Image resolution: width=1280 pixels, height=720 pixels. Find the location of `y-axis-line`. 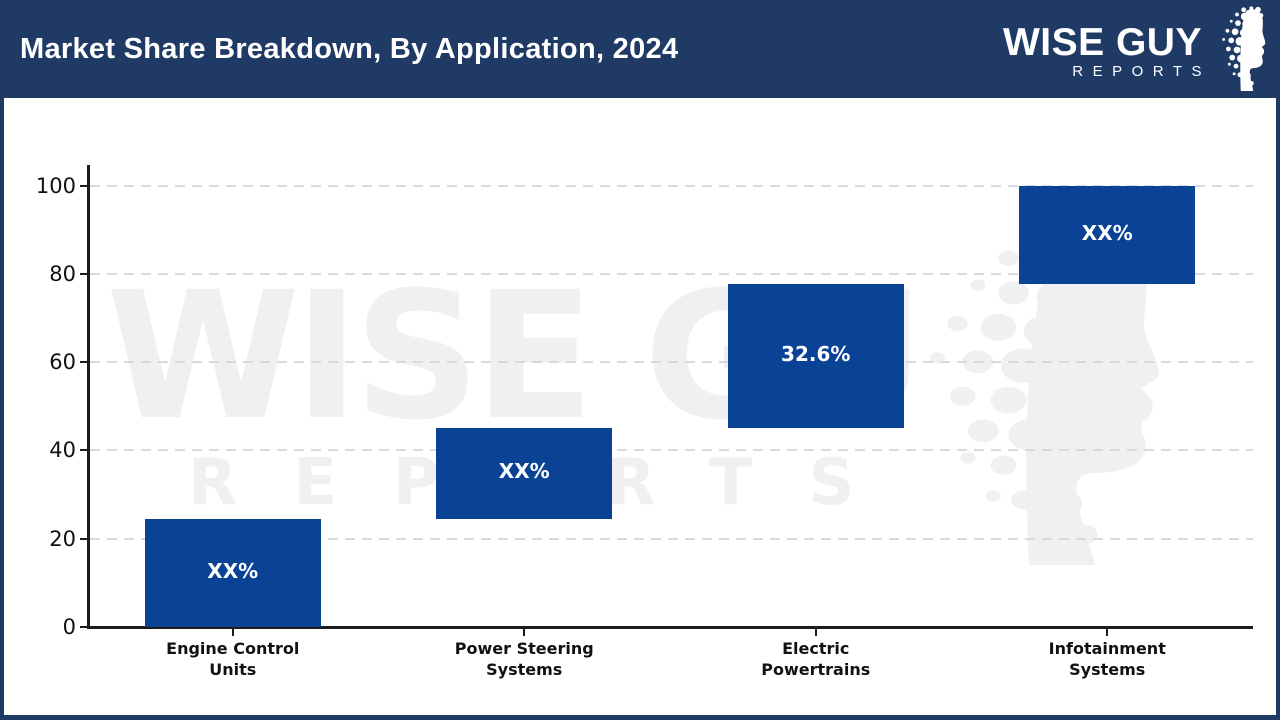

y-axis-line is located at coordinates (88, 397).